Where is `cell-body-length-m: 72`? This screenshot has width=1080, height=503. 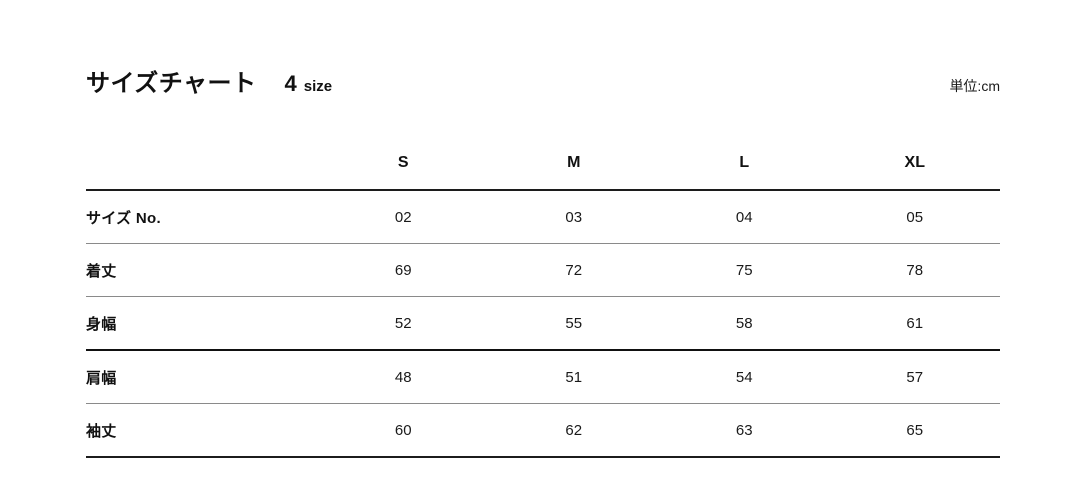
cell-body-length-m: 72 is located at coordinates (574, 270).